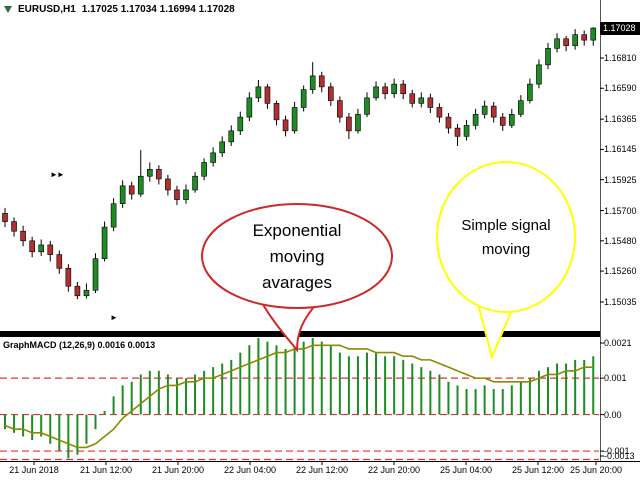 The width and height of the screenshot is (640, 480). I want to click on bubble-signal-shape, so click(506, 237).